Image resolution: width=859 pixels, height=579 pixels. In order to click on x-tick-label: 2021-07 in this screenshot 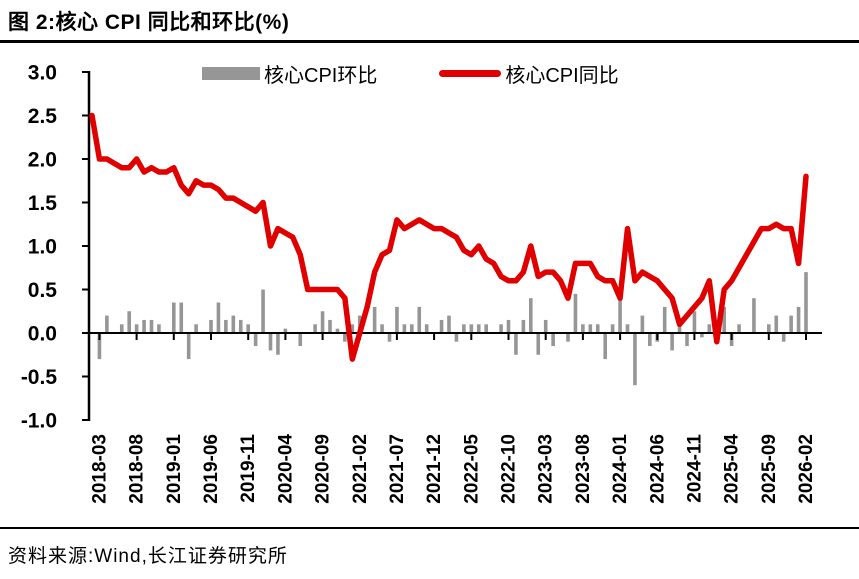, I will do `click(397, 469)`.